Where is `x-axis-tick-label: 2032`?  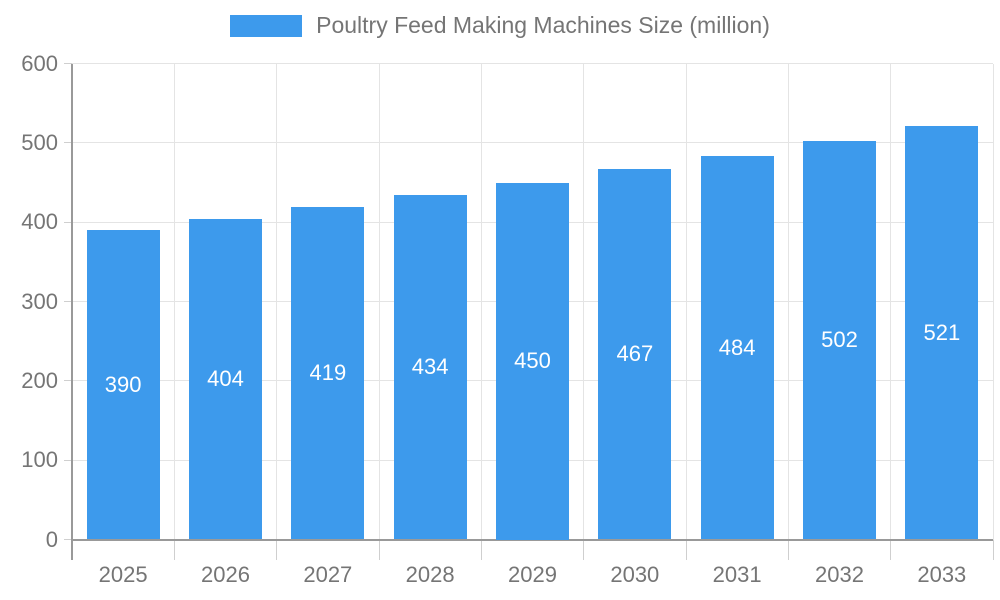 x-axis-tick-label: 2032 is located at coordinates (839, 574).